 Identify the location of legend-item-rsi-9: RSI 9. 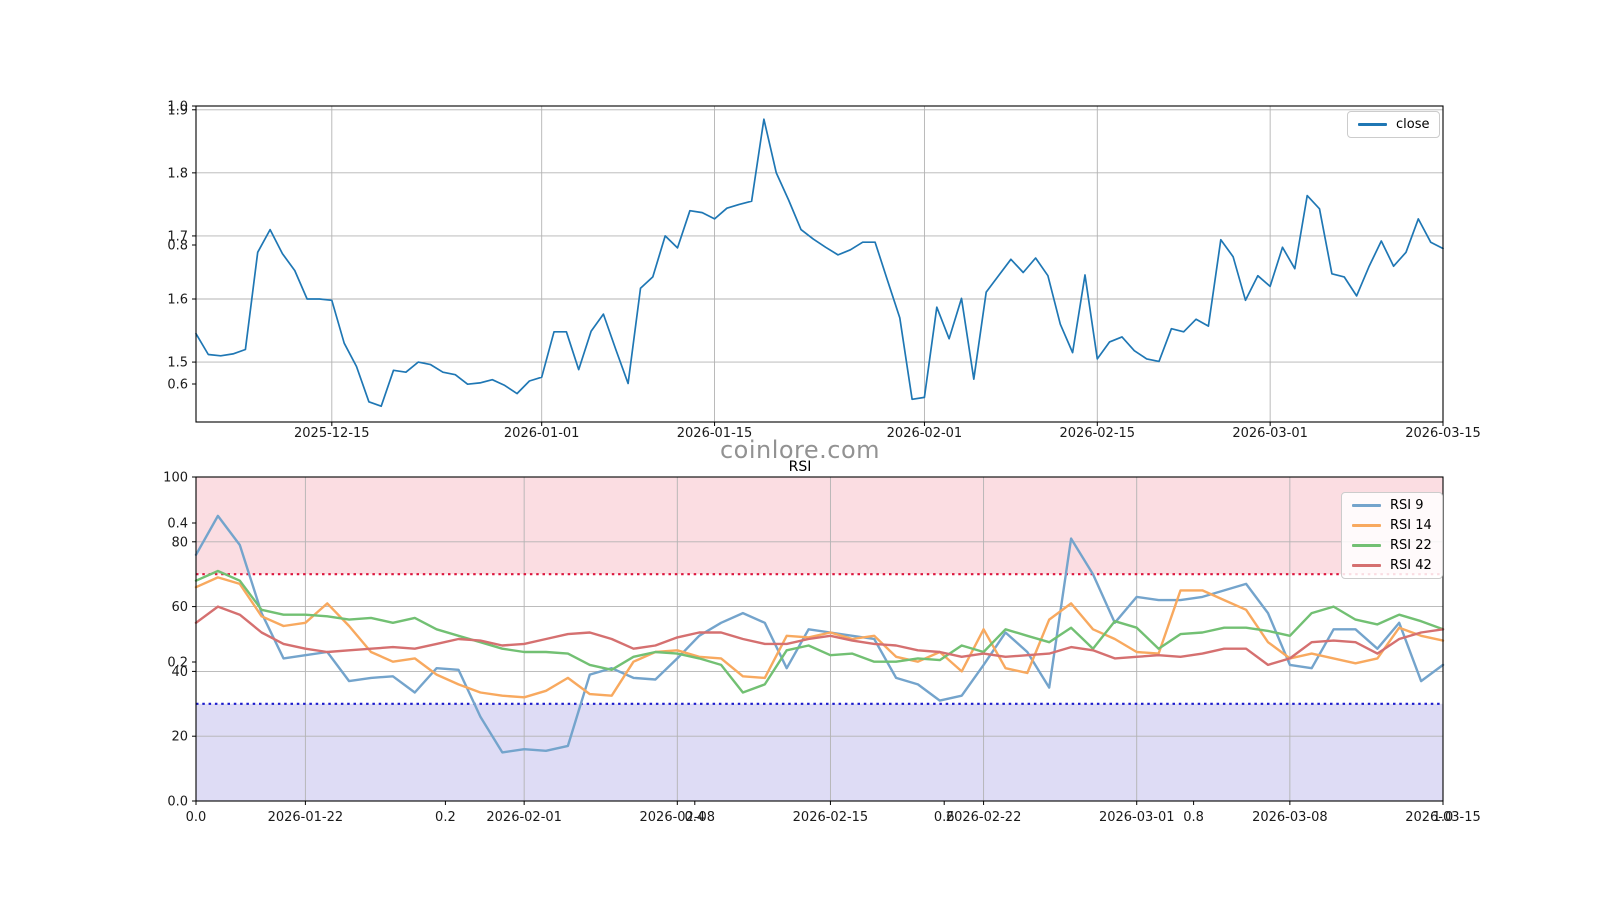
(1392, 505).